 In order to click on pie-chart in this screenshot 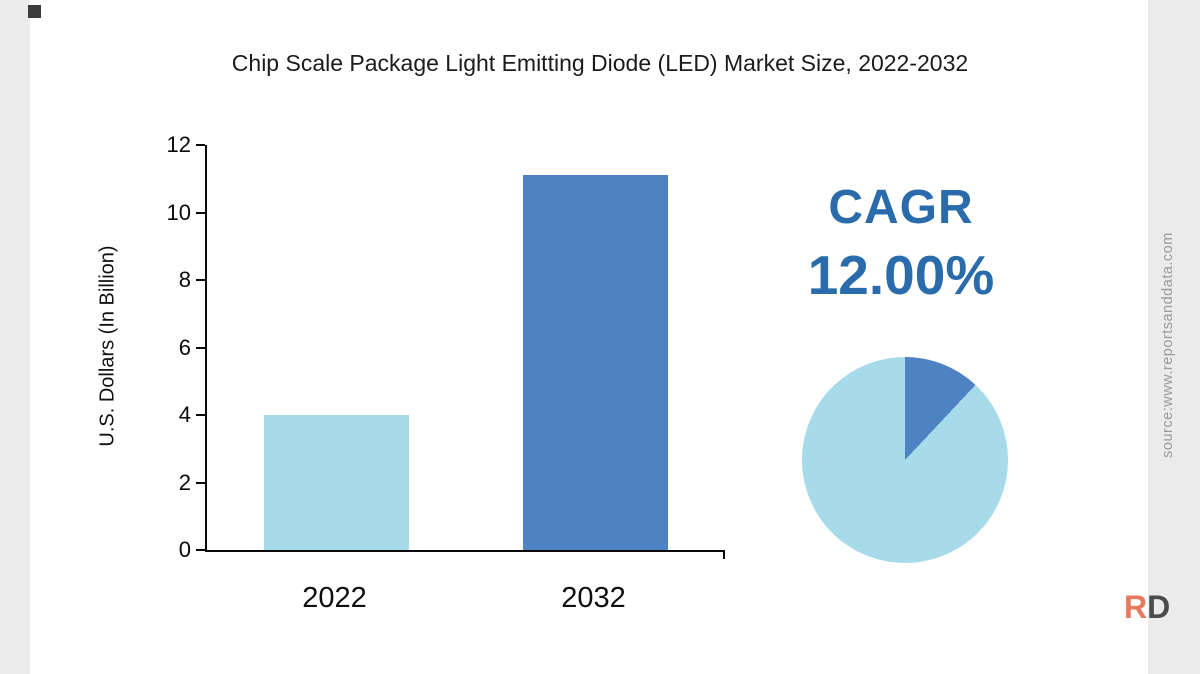, I will do `click(905, 460)`.